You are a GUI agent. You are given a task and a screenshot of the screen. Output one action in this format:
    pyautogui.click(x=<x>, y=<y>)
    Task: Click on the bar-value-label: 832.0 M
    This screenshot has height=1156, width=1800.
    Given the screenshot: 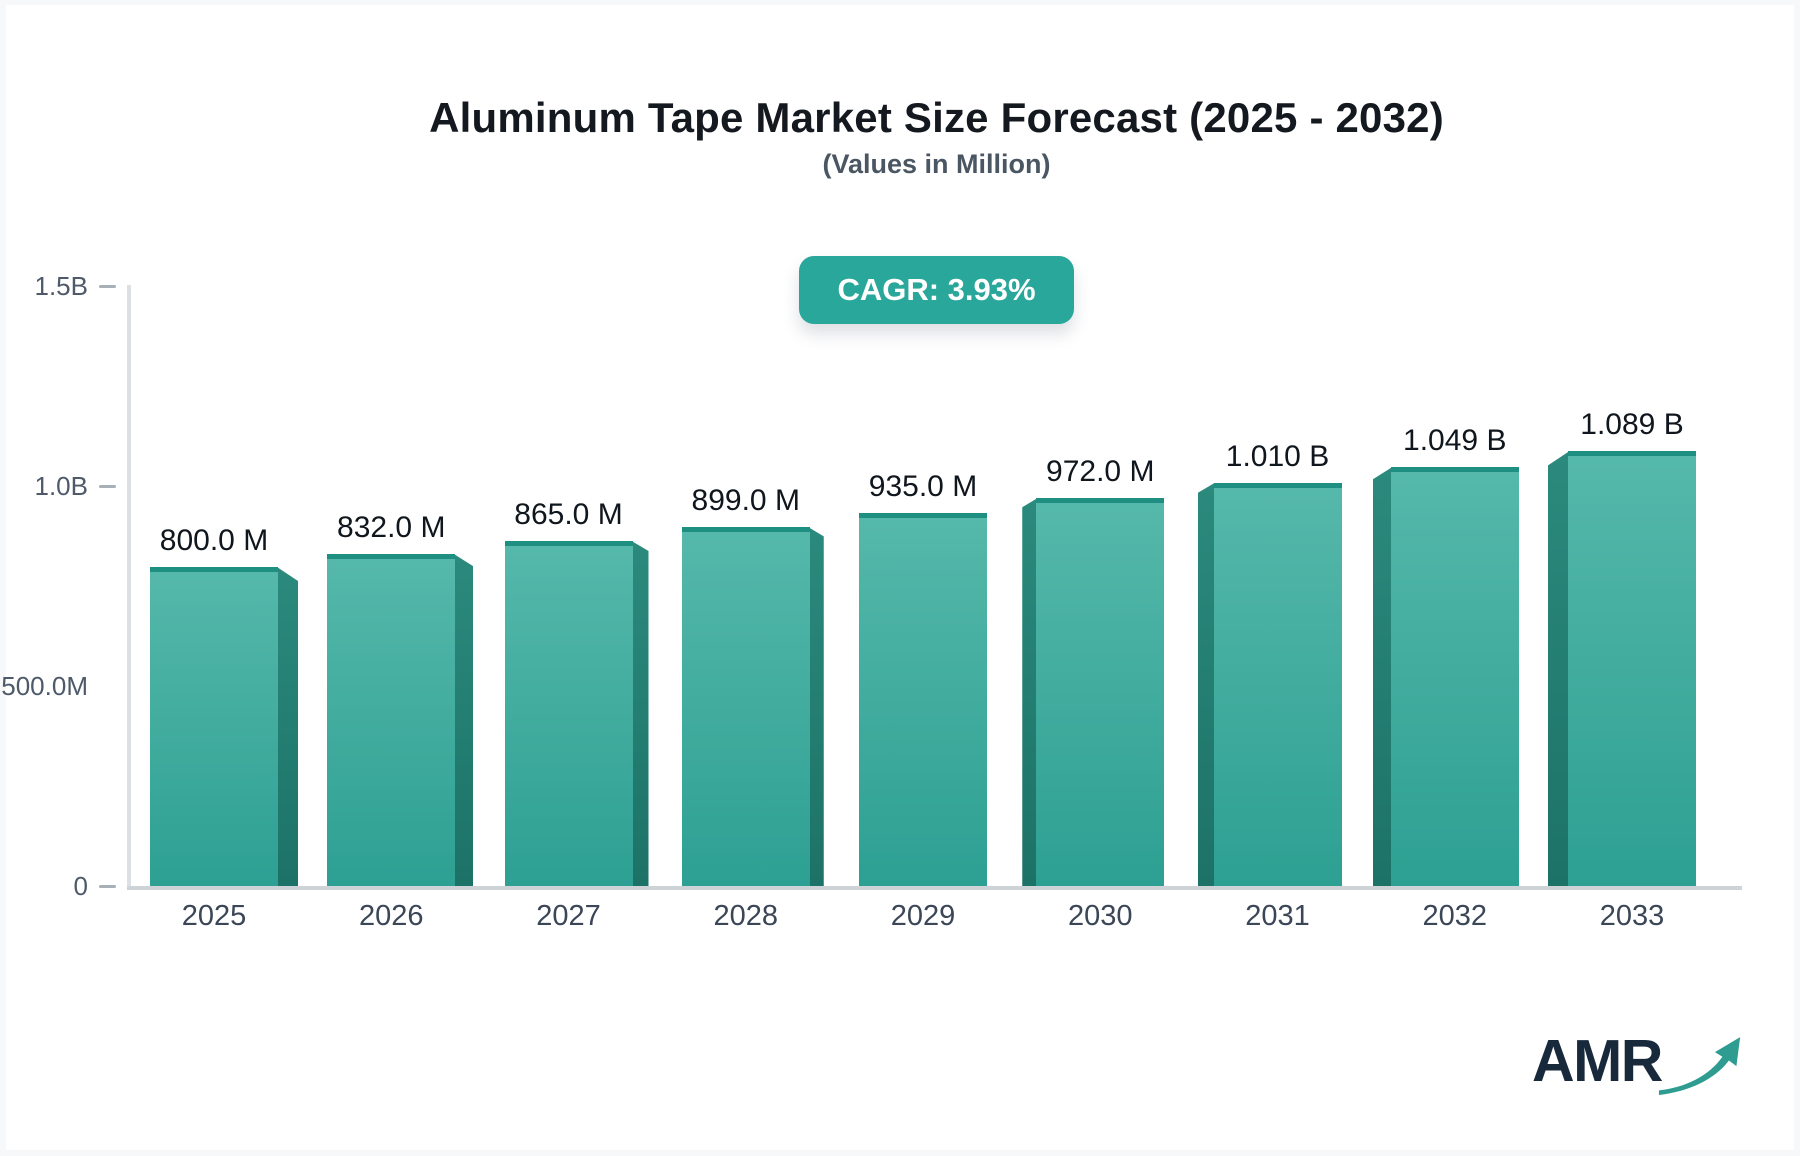 What is the action you would take?
    pyautogui.click(x=391, y=528)
    